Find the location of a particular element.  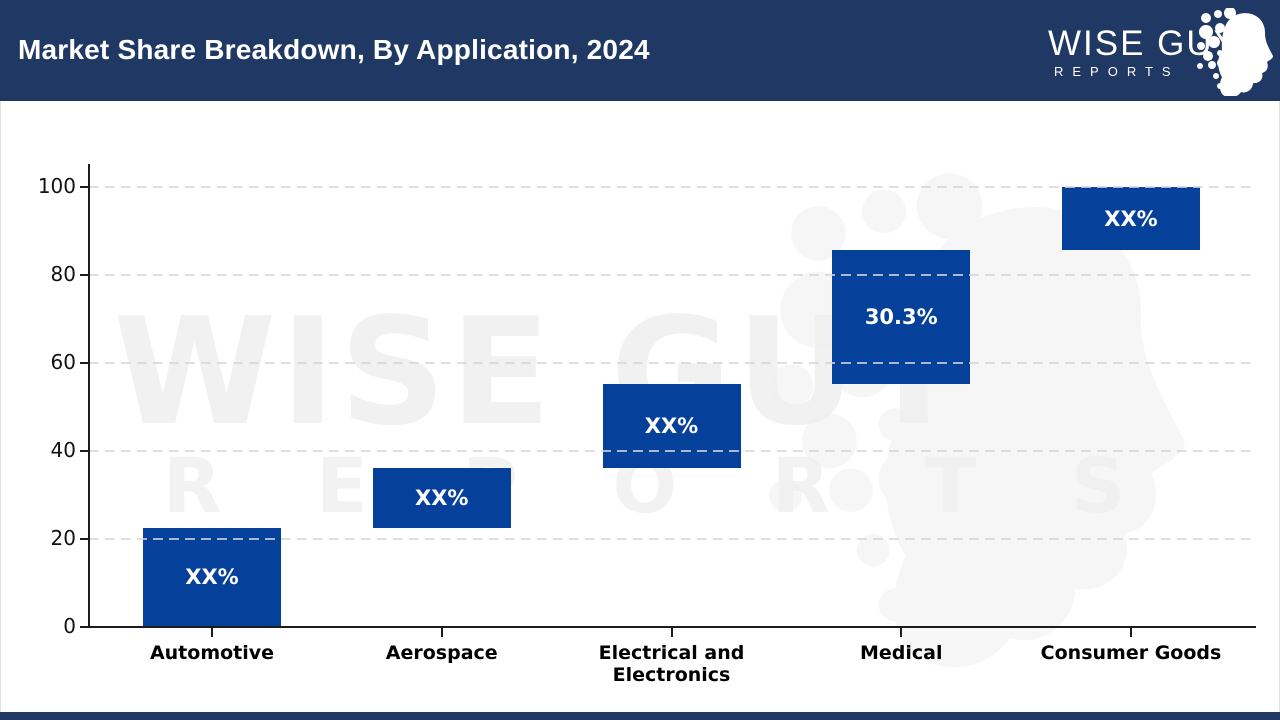

y-tick-label: 100 is located at coordinates (56, 185).